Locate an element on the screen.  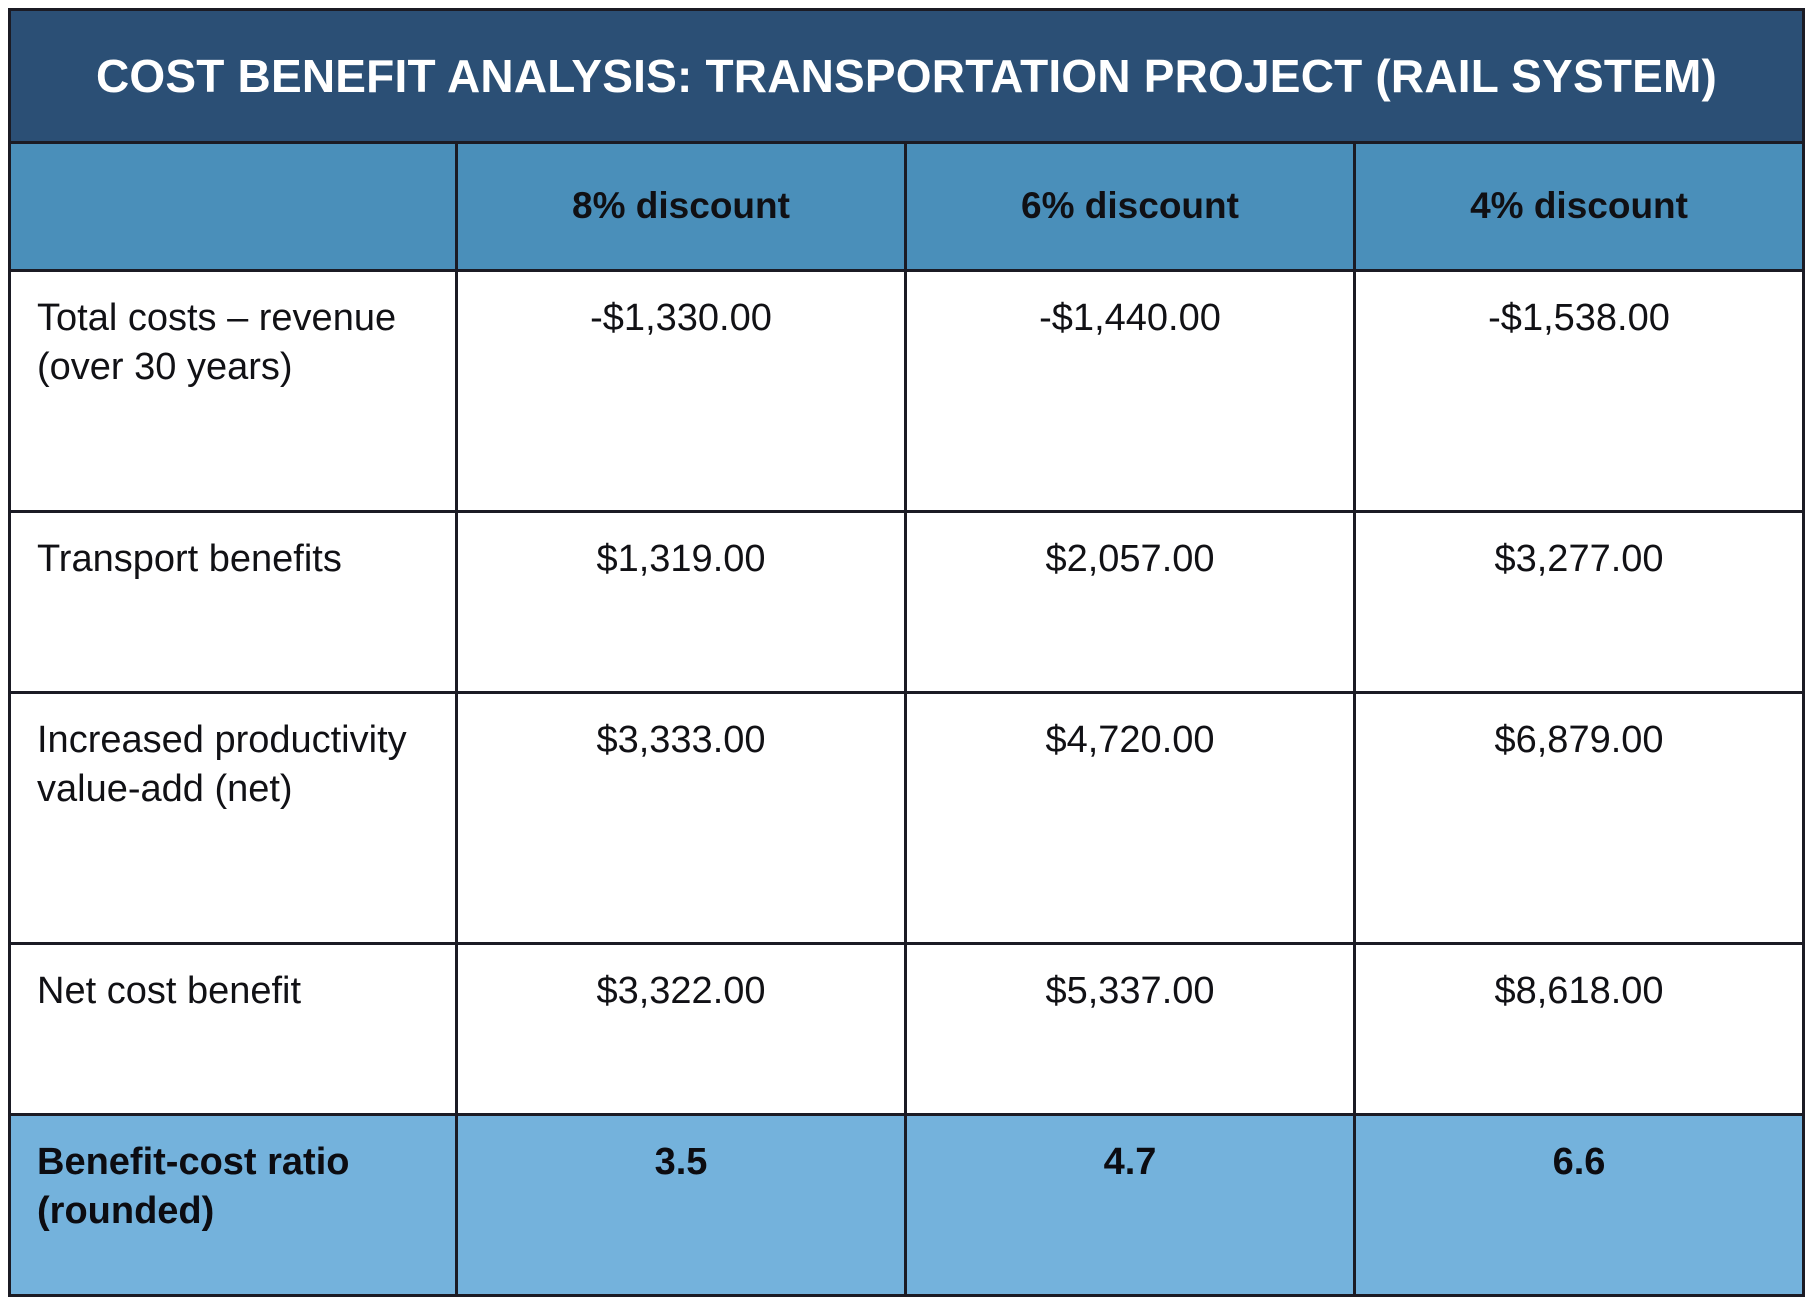
row-label-cell-net-cost-benefit: Net cost benefit is located at coordinates (233, 1029).